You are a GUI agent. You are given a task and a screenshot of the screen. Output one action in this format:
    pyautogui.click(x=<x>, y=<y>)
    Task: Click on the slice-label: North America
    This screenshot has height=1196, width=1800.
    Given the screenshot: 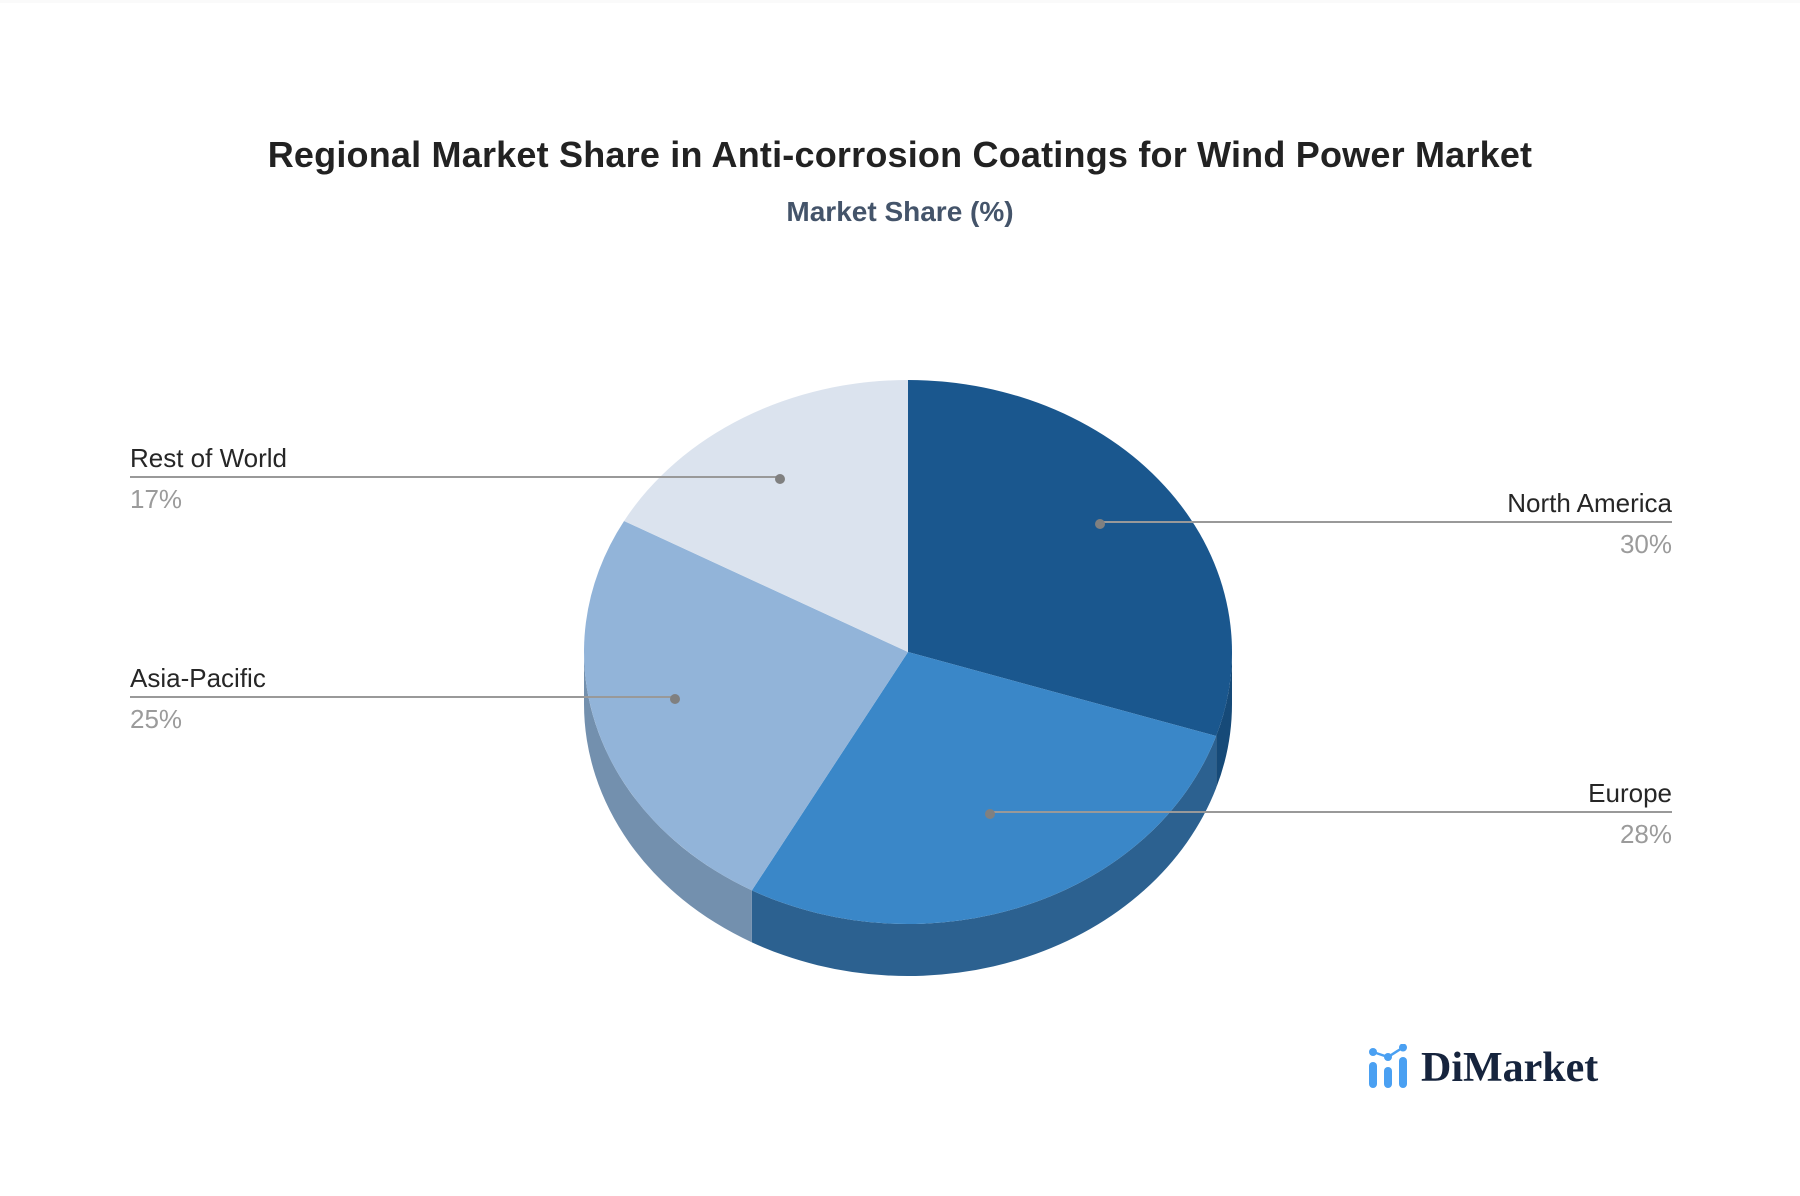 What is the action you would take?
    pyautogui.click(x=1589, y=503)
    